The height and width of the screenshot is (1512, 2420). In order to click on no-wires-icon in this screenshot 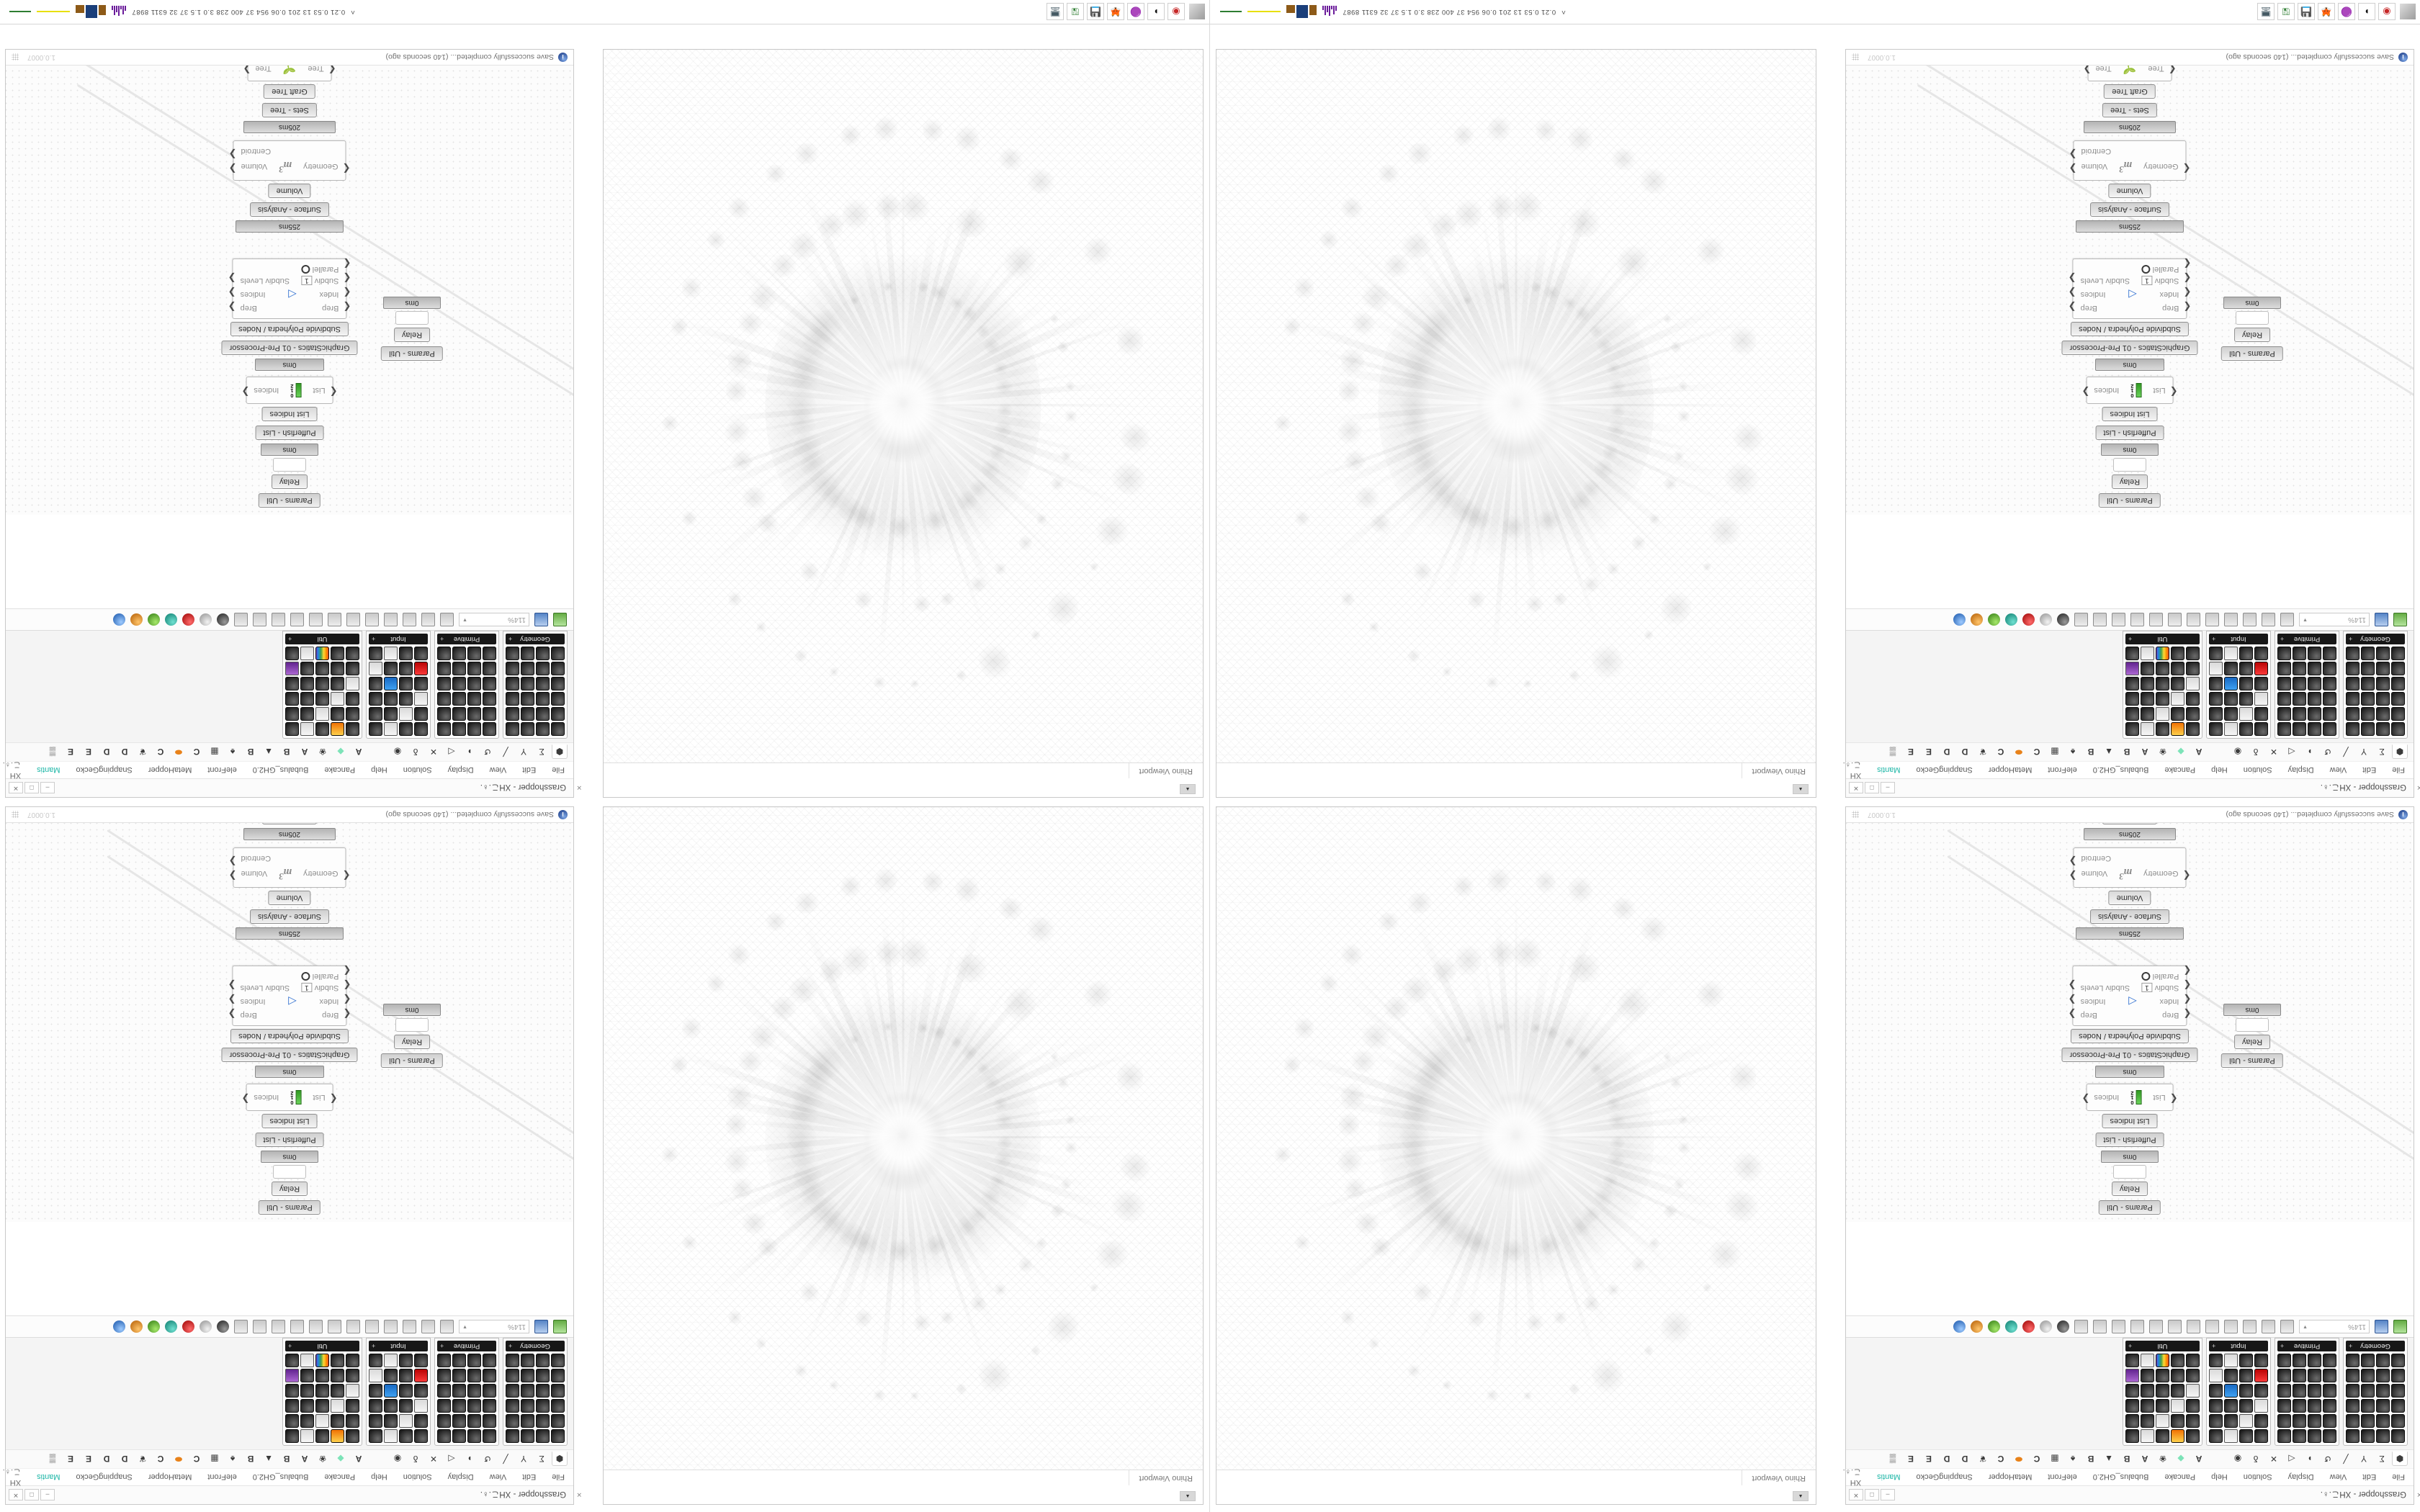, I will do `click(2081, 619)`.